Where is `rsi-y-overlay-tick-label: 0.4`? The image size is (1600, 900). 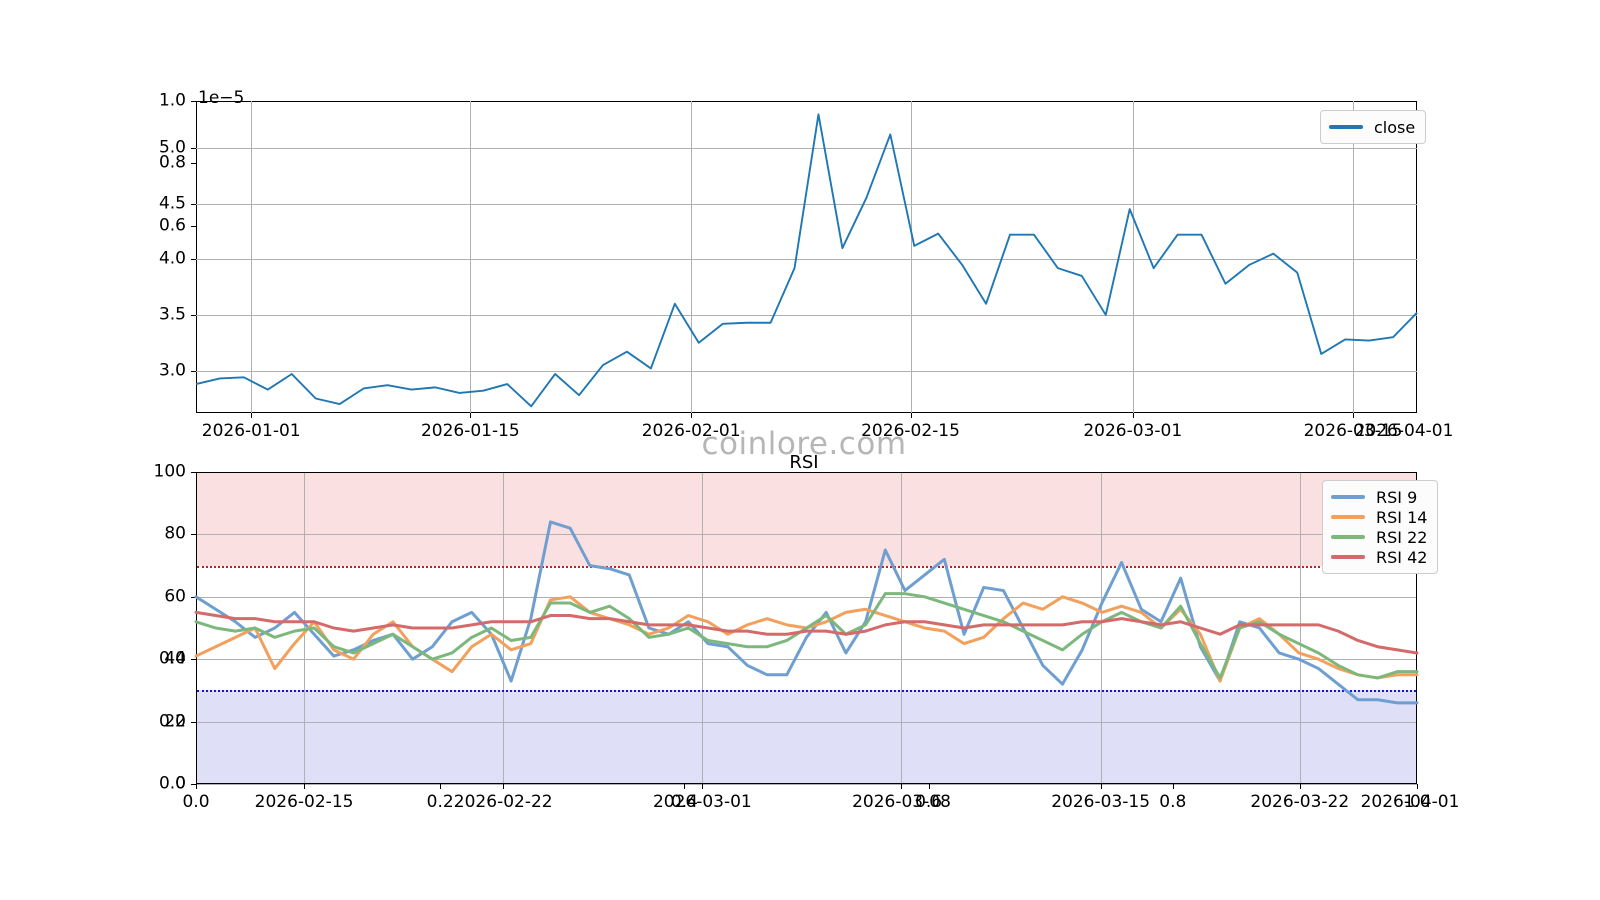 rsi-y-overlay-tick-label: 0.4 is located at coordinates (172, 658).